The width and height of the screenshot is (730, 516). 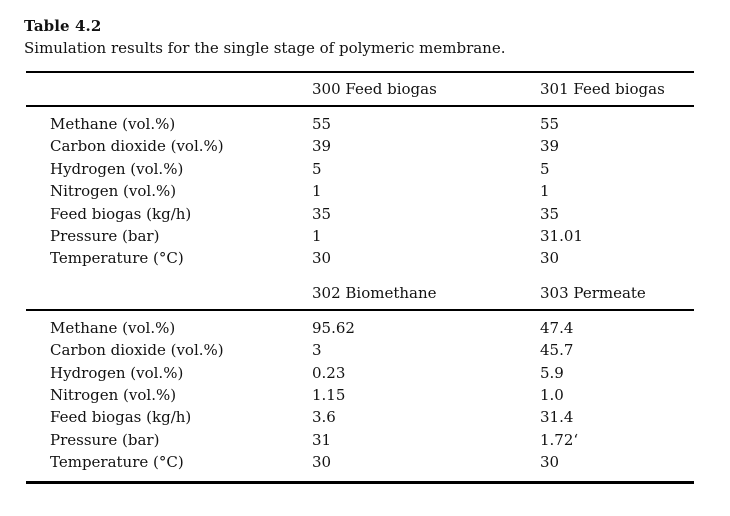 What do you see at coordinates (557, 327) in the screenshot?
I see `row-value: 47.4` at bounding box center [557, 327].